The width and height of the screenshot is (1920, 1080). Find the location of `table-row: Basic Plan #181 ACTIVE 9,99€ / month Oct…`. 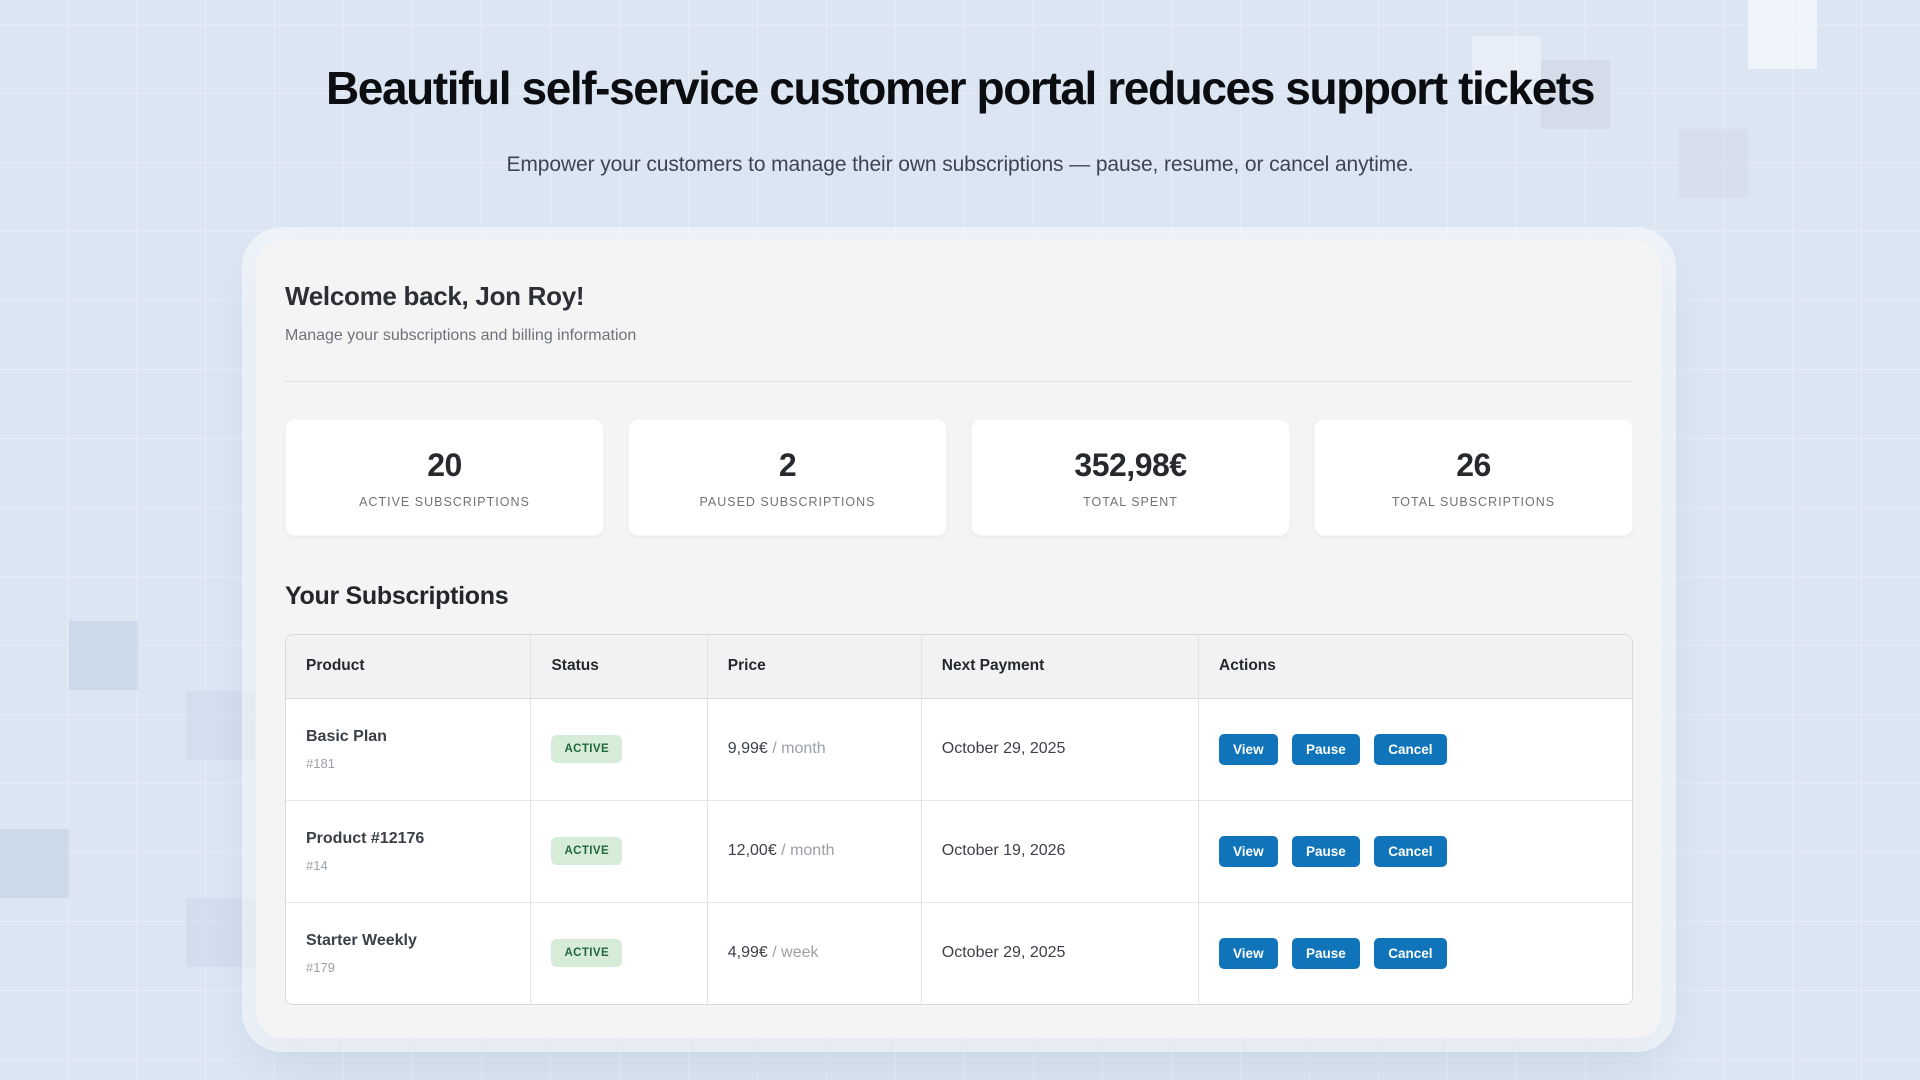

table-row: Basic Plan #181 ACTIVE 9,99€ / month Oct… is located at coordinates (959, 749).